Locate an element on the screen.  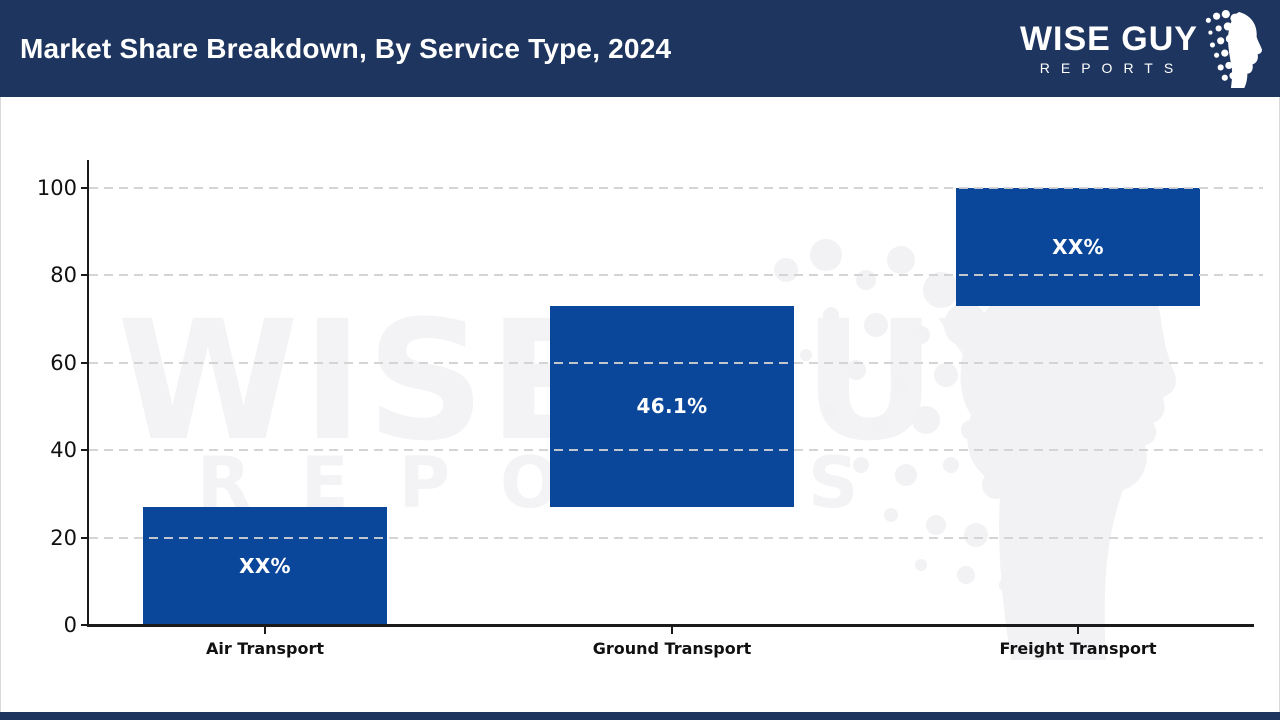
y-axis is located at coordinates (88, 393).